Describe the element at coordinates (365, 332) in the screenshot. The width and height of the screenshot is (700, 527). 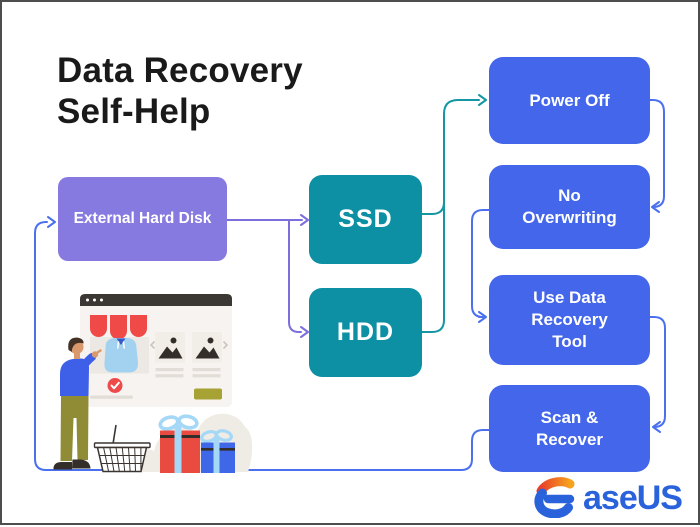
I see `node-hdd: HDD` at that location.